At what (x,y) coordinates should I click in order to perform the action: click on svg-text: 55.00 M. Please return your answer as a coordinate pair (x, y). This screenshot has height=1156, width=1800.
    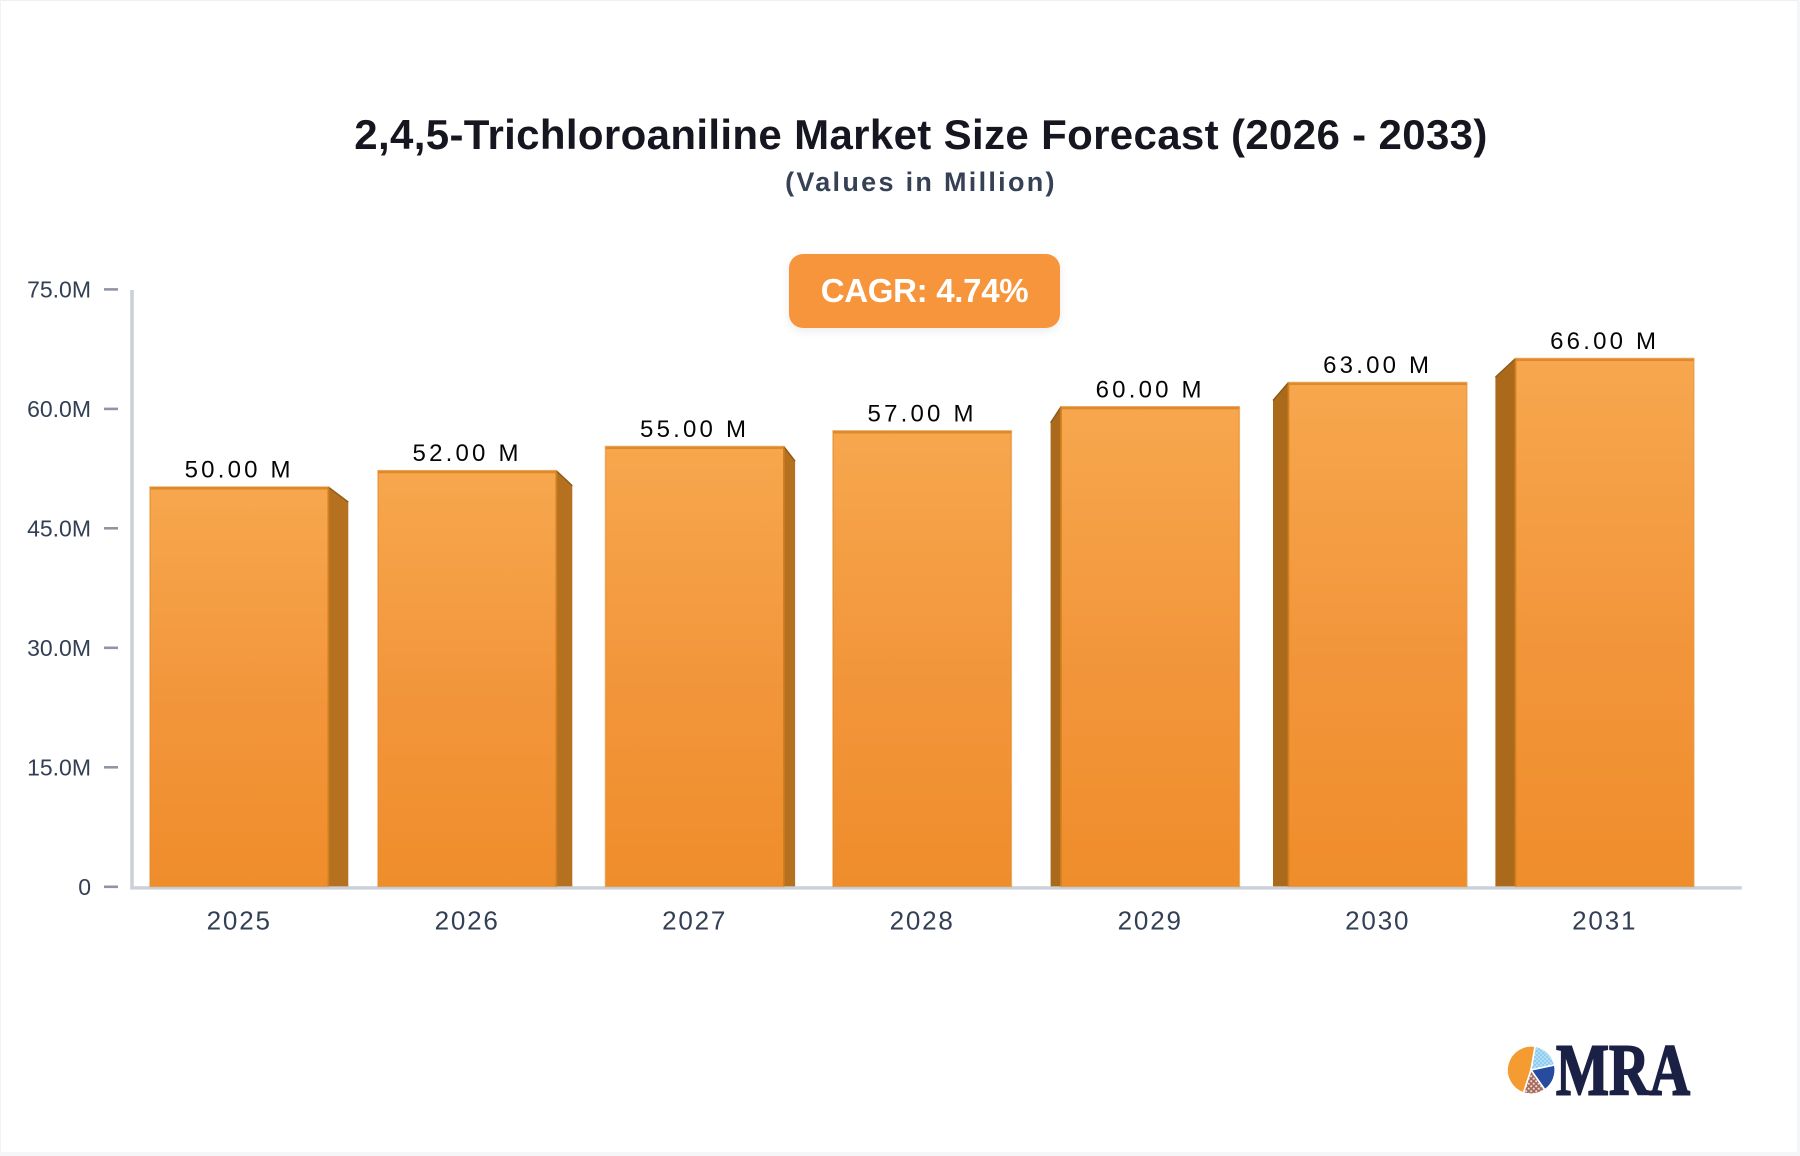
    Looking at the image, I should click on (694, 429).